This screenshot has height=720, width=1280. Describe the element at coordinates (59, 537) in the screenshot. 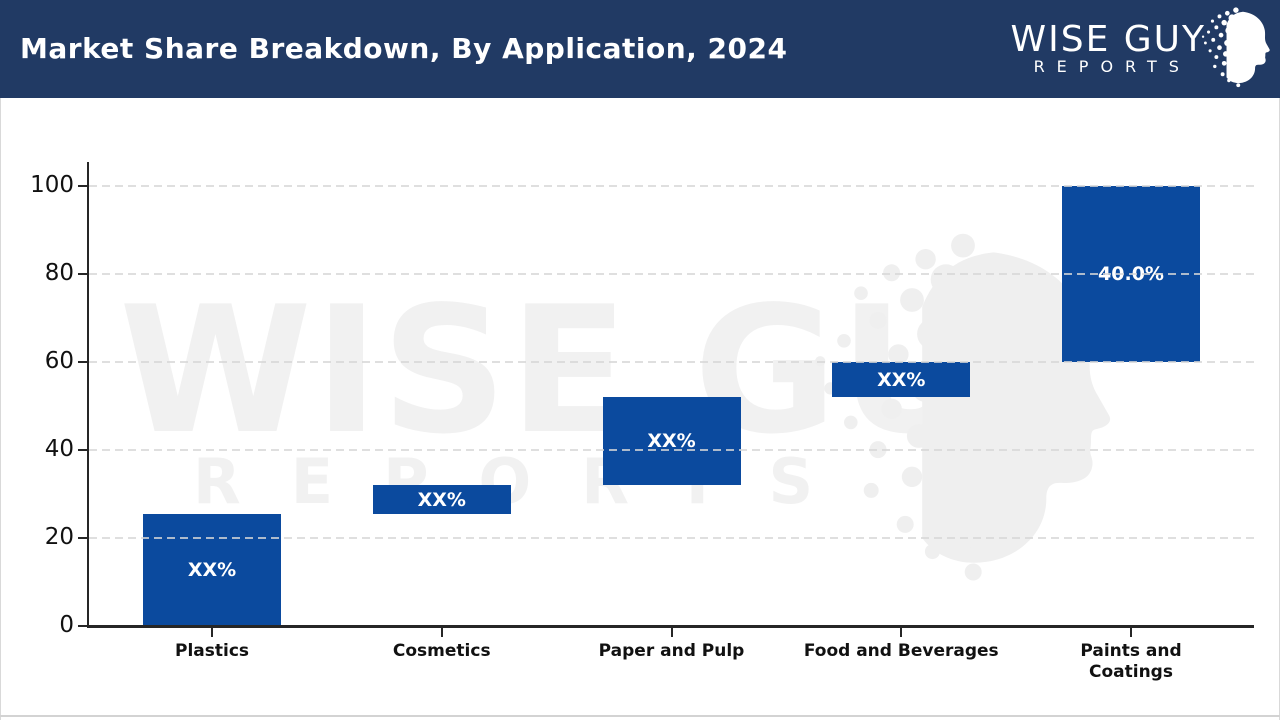

I see `y-tick-label-20: 20` at that location.